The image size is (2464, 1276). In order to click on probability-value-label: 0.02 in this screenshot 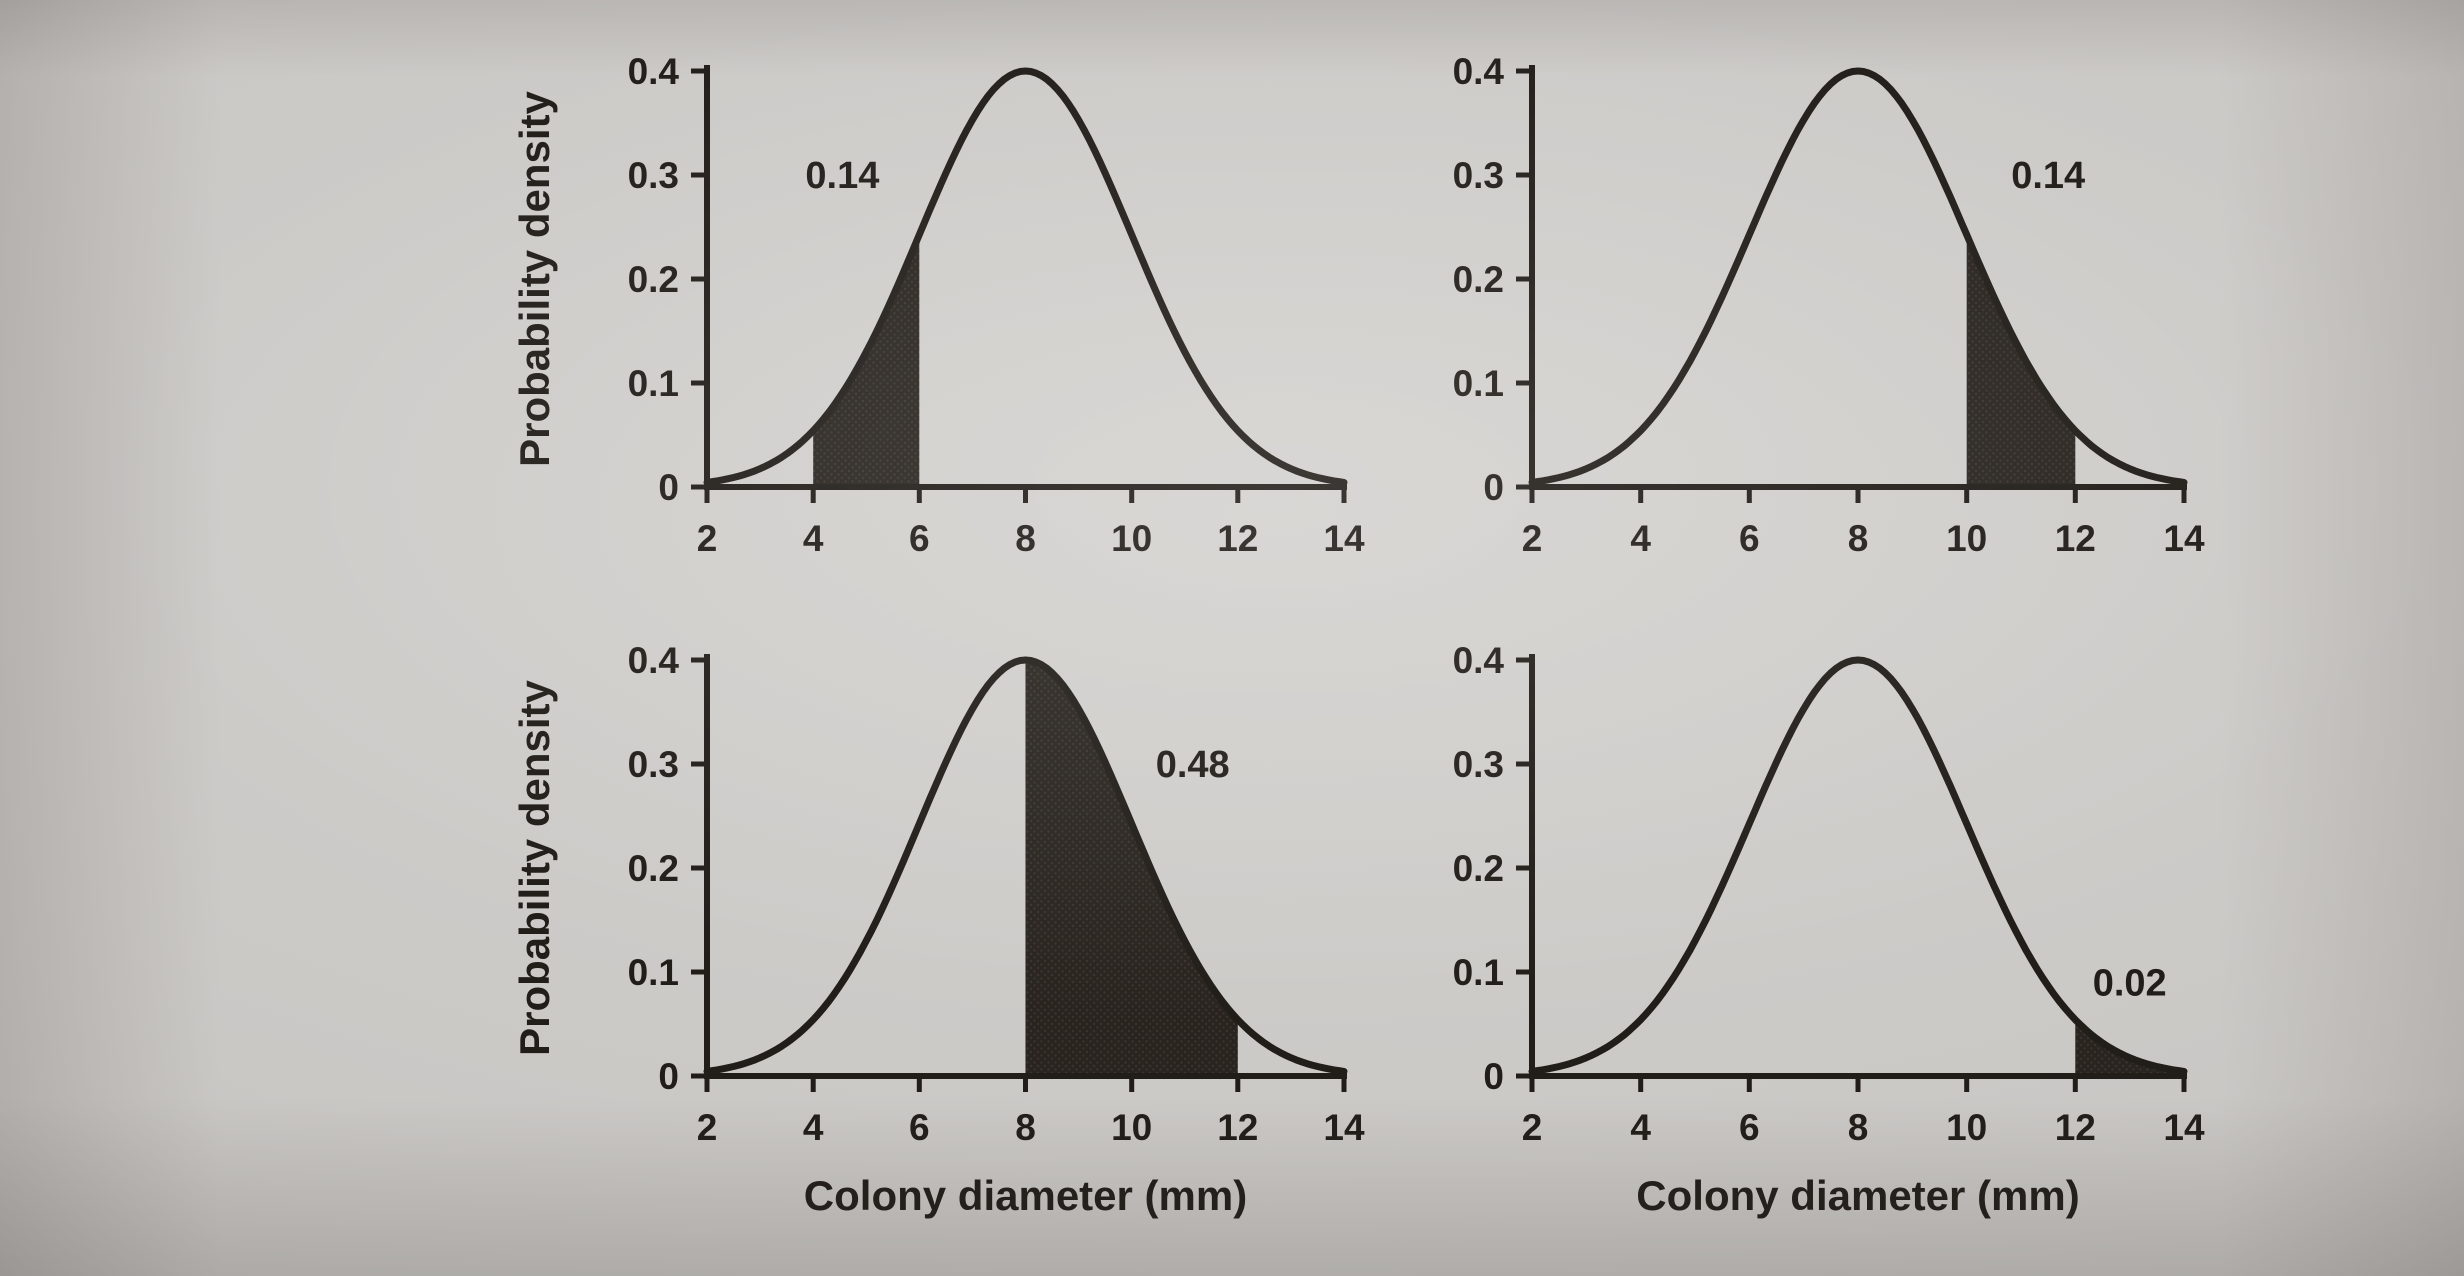, I will do `click(2130, 983)`.